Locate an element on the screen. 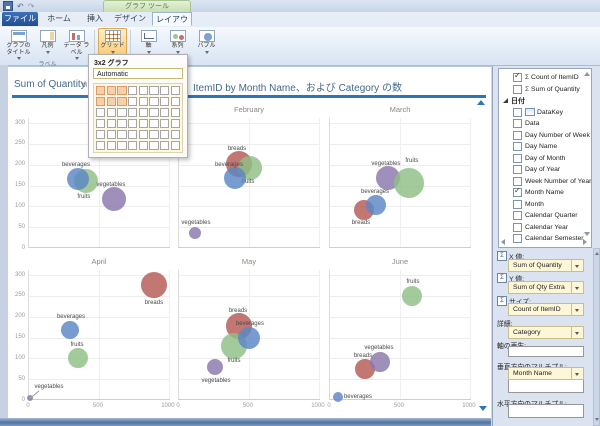 This screenshot has width=600, height=426. field-list-item: Calendar Year is located at coordinates (545, 227).